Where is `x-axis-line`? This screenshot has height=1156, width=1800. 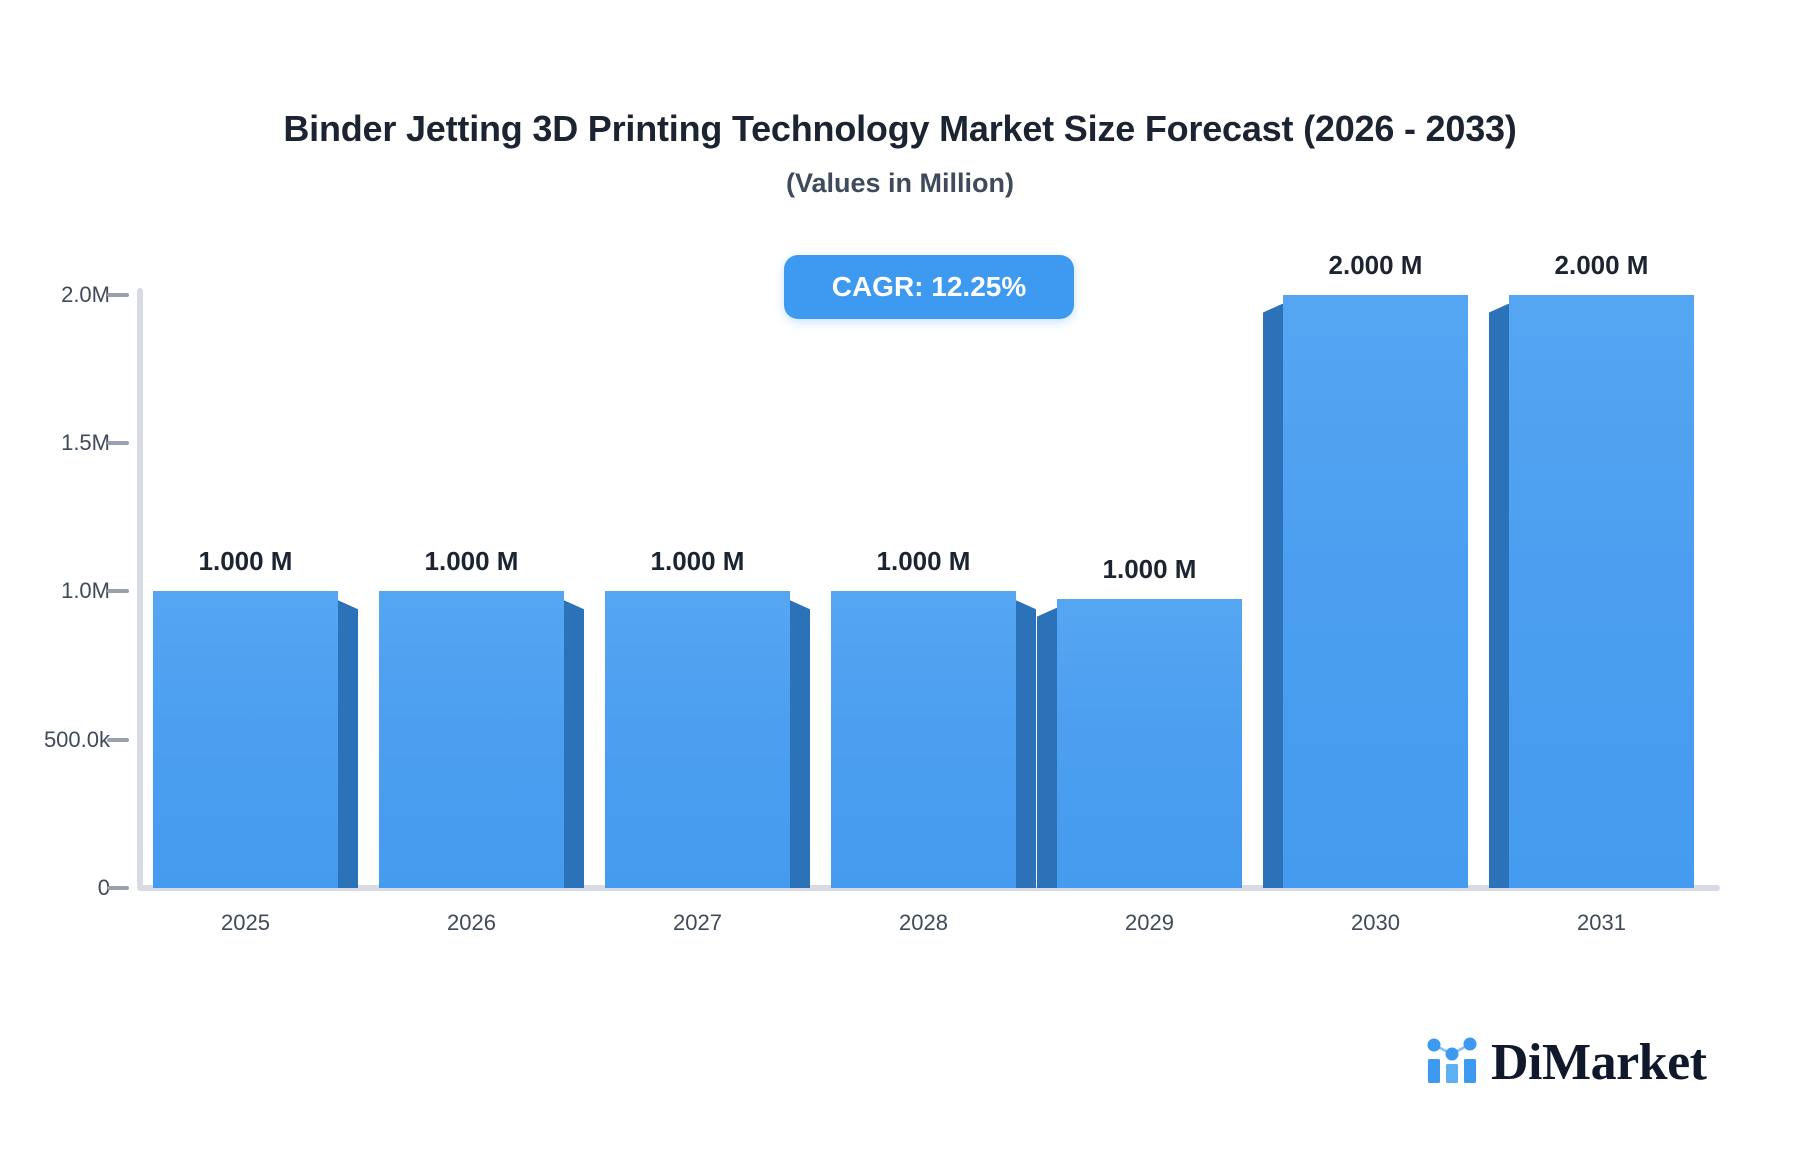
x-axis-line is located at coordinates (928, 888).